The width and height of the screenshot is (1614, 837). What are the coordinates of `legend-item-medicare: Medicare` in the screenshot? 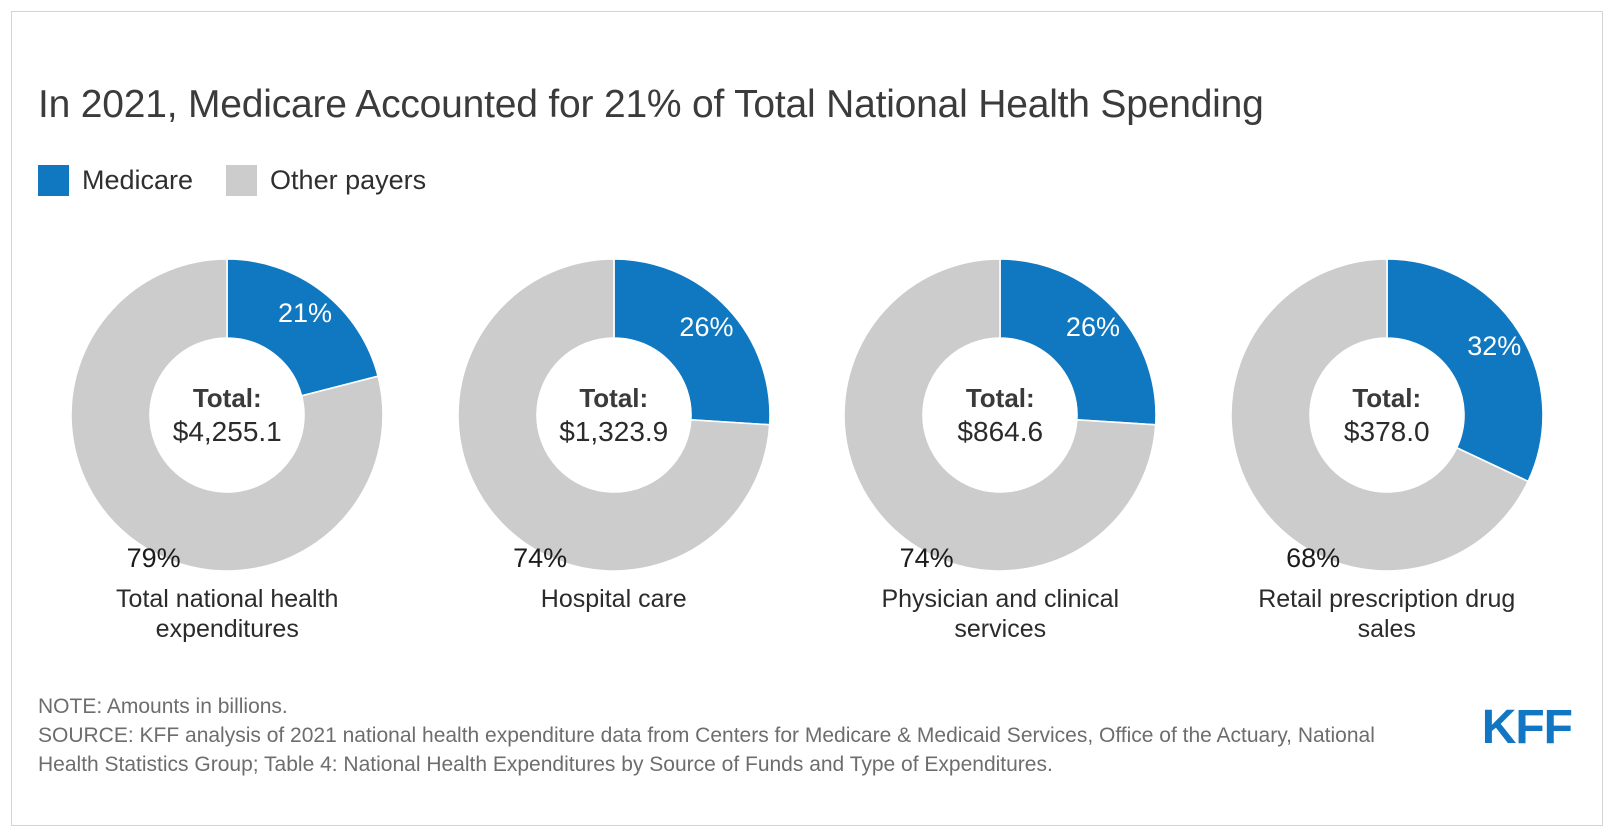 It's located at (115, 180).